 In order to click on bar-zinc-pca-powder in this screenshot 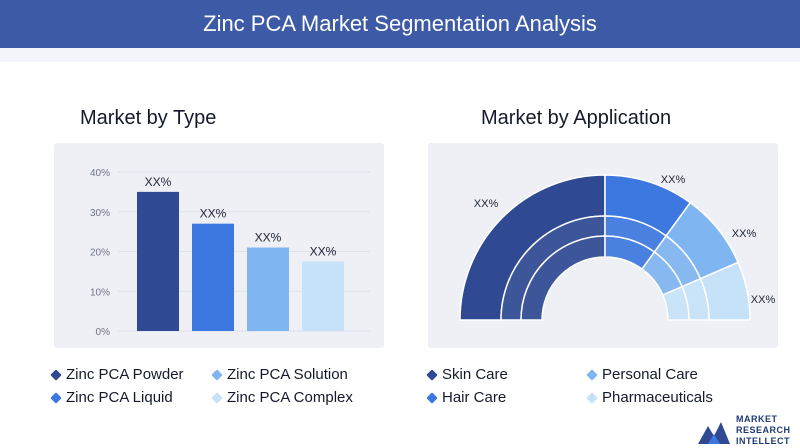, I will do `click(158, 261)`.